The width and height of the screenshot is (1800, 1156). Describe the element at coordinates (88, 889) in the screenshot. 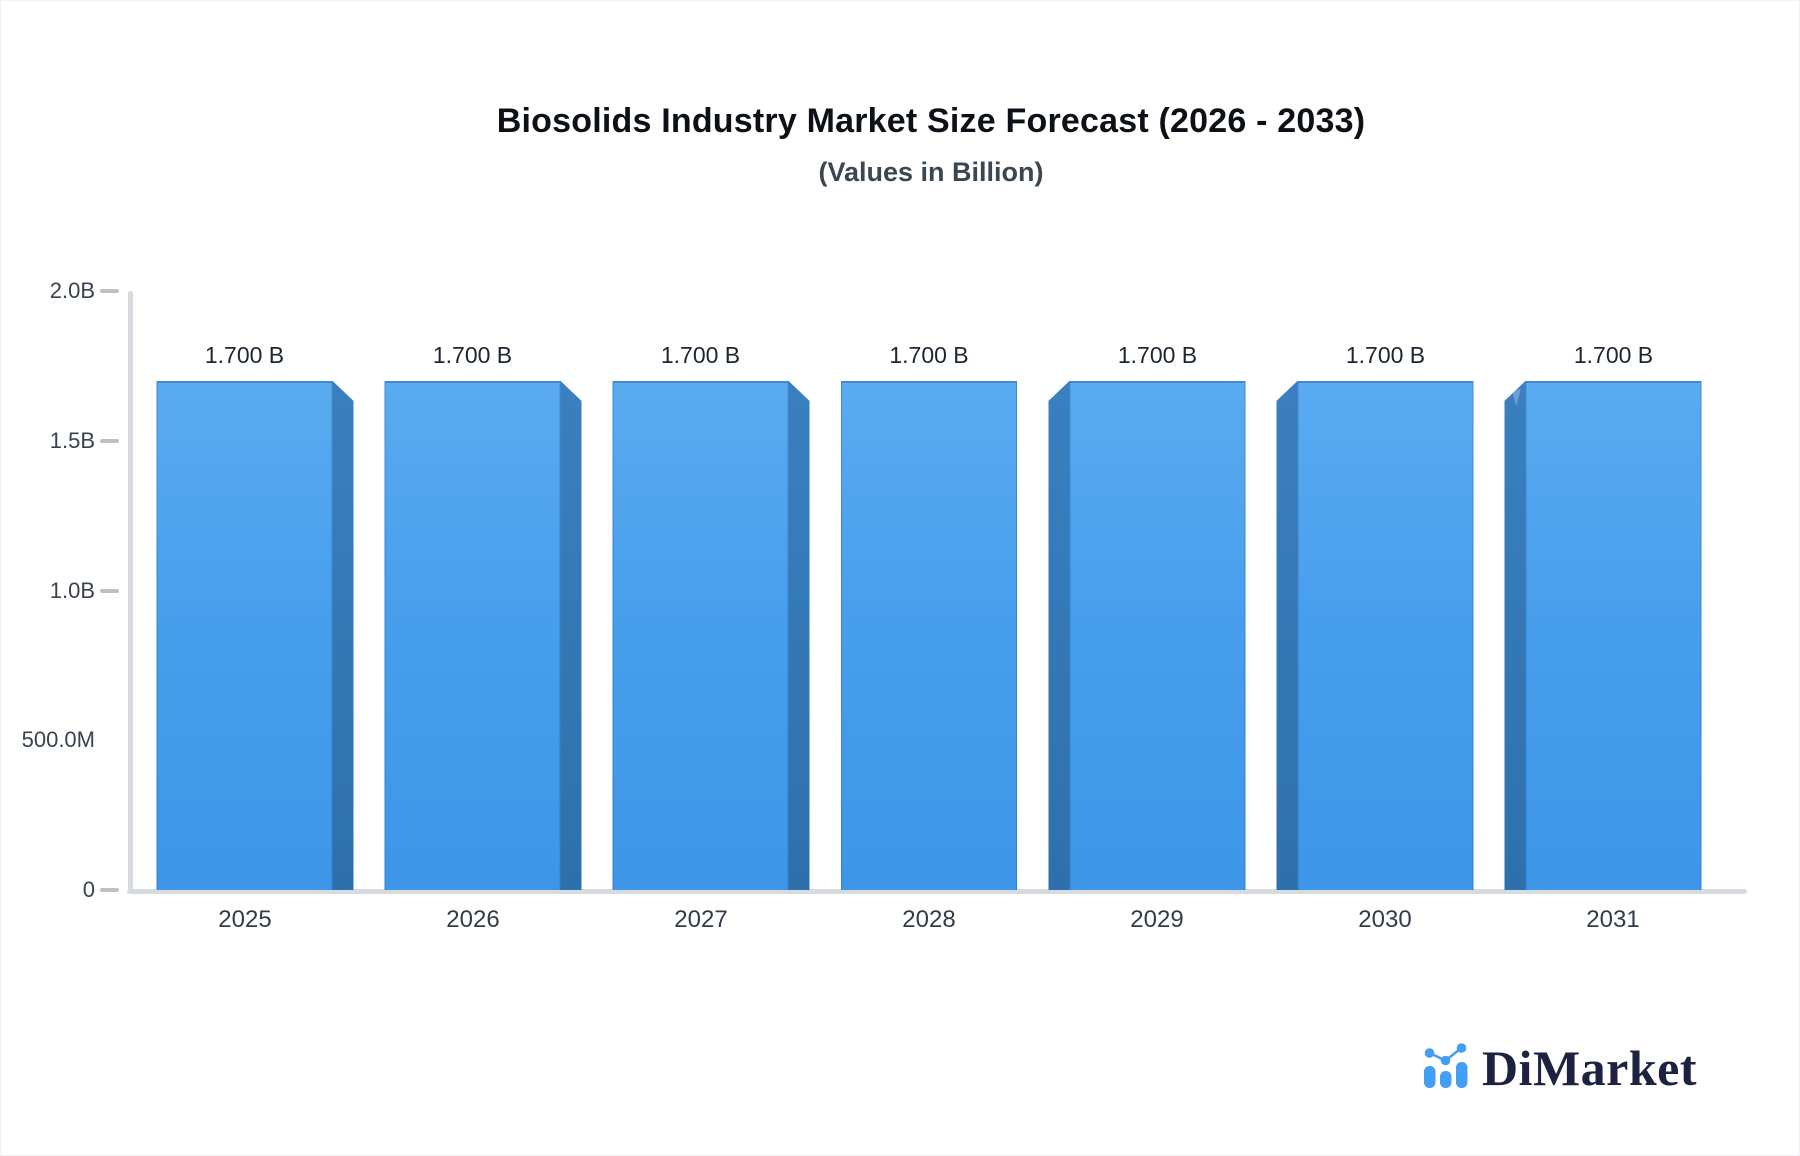

I see `y-axis-label: 0` at that location.